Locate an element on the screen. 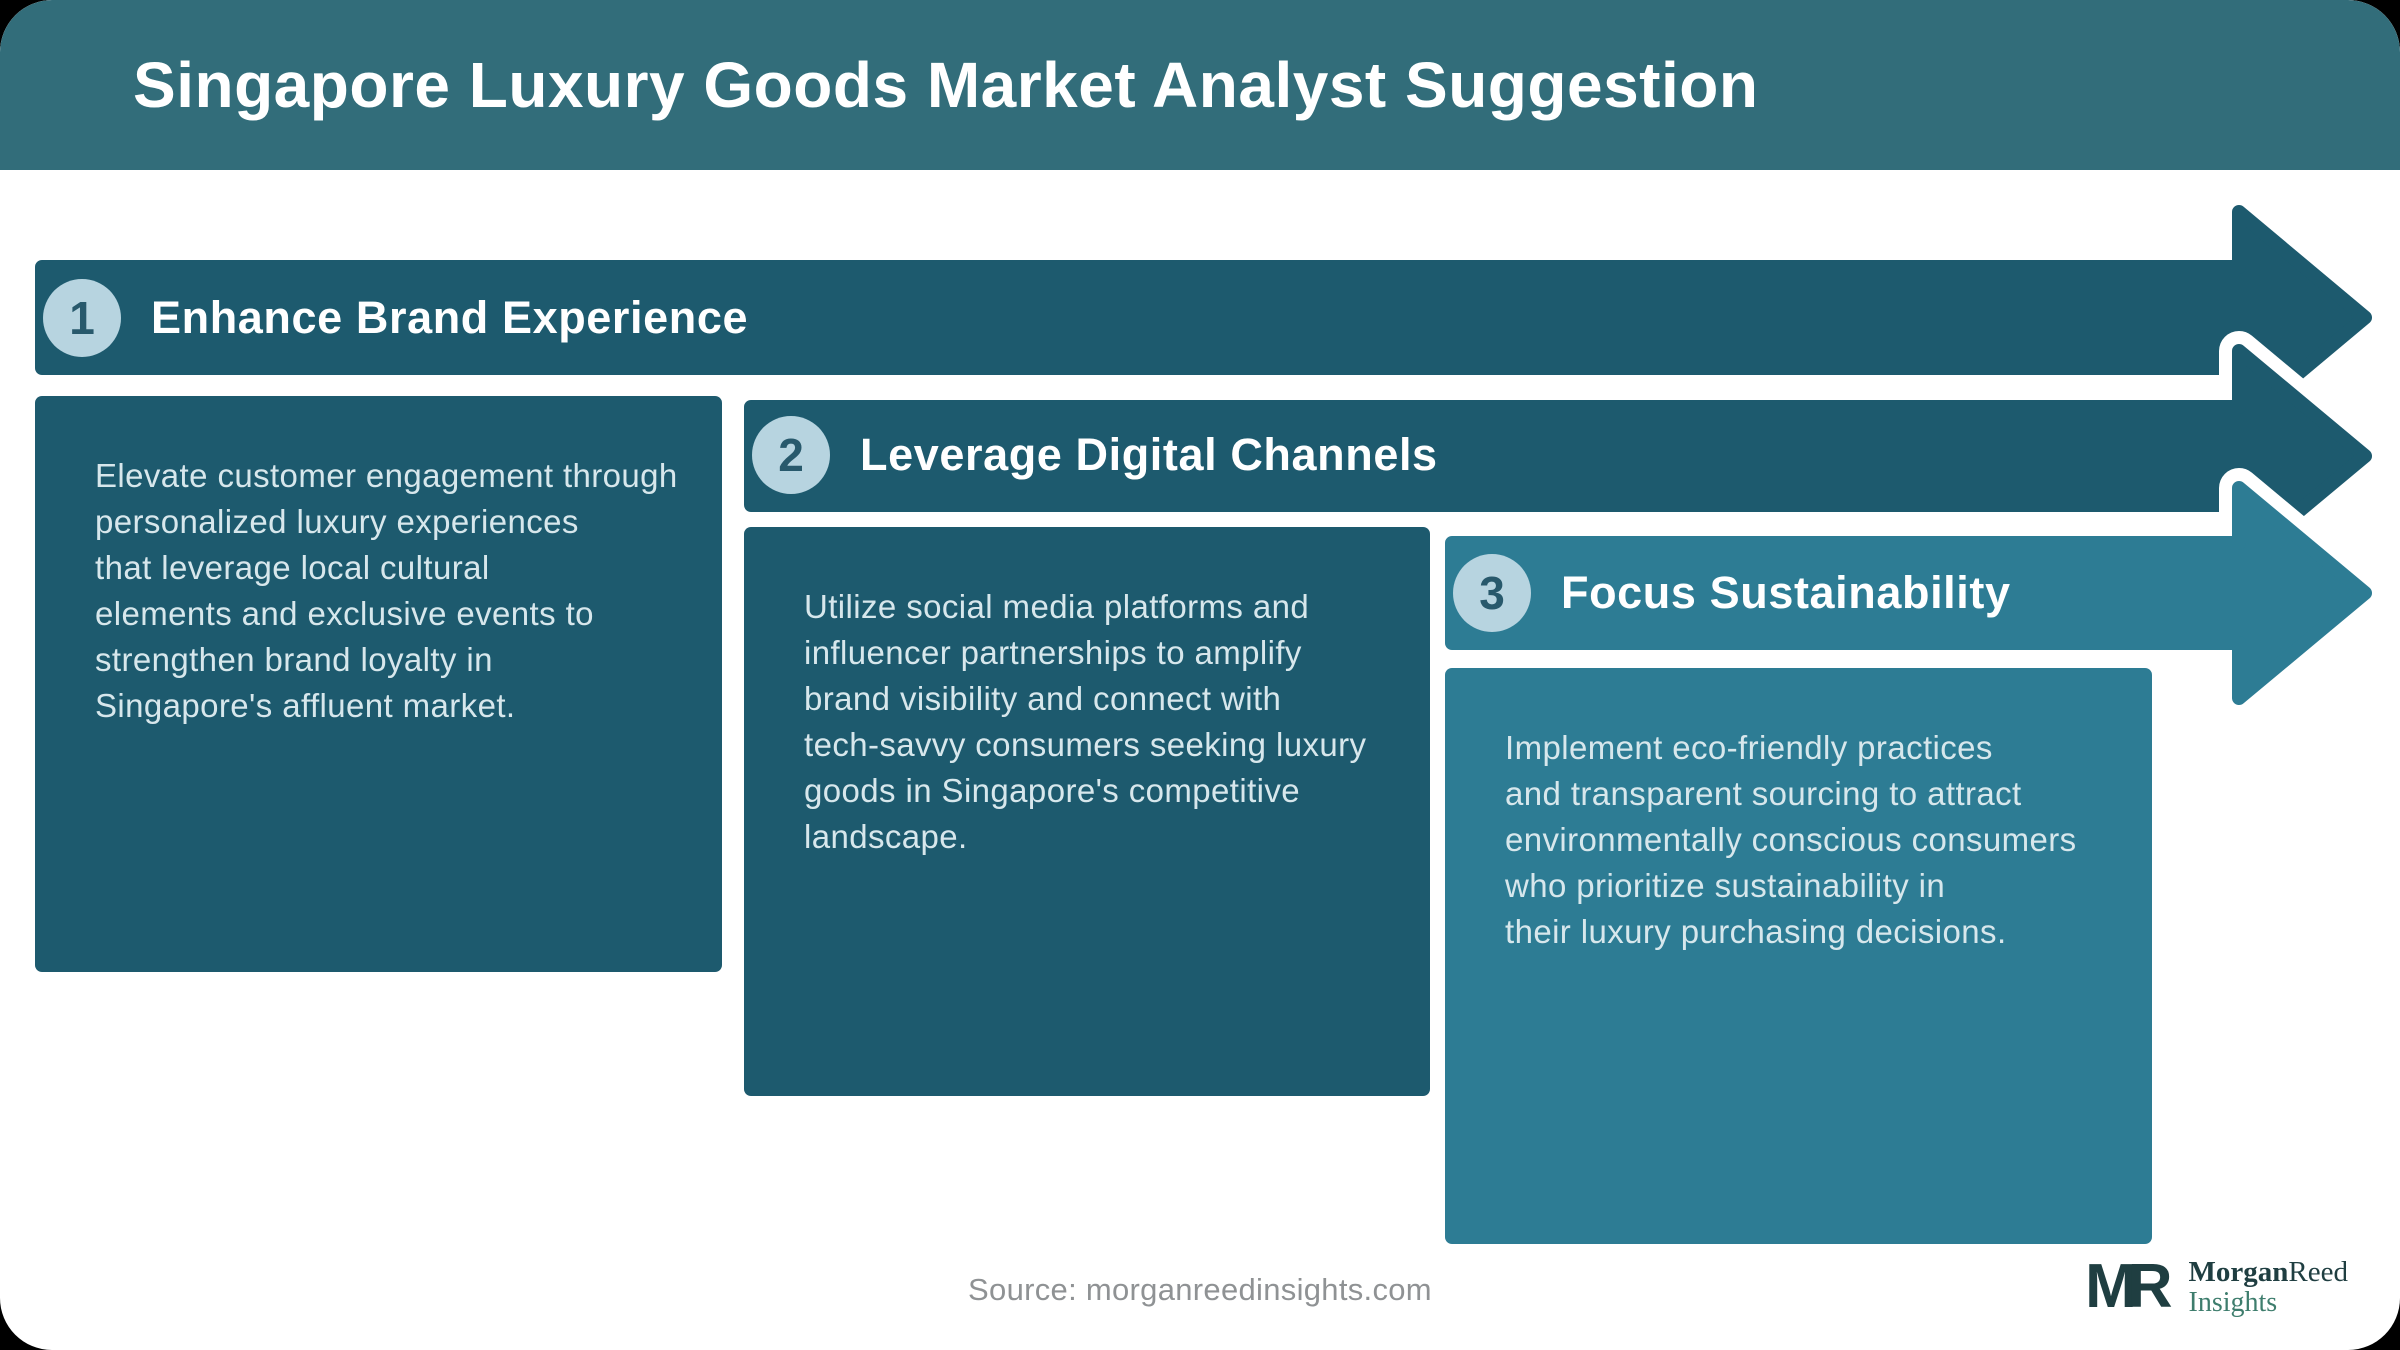 This screenshot has height=1350, width=2400. step-banner-2: 2 Leverage Digital Channels is located at coordinates (1488, 455).